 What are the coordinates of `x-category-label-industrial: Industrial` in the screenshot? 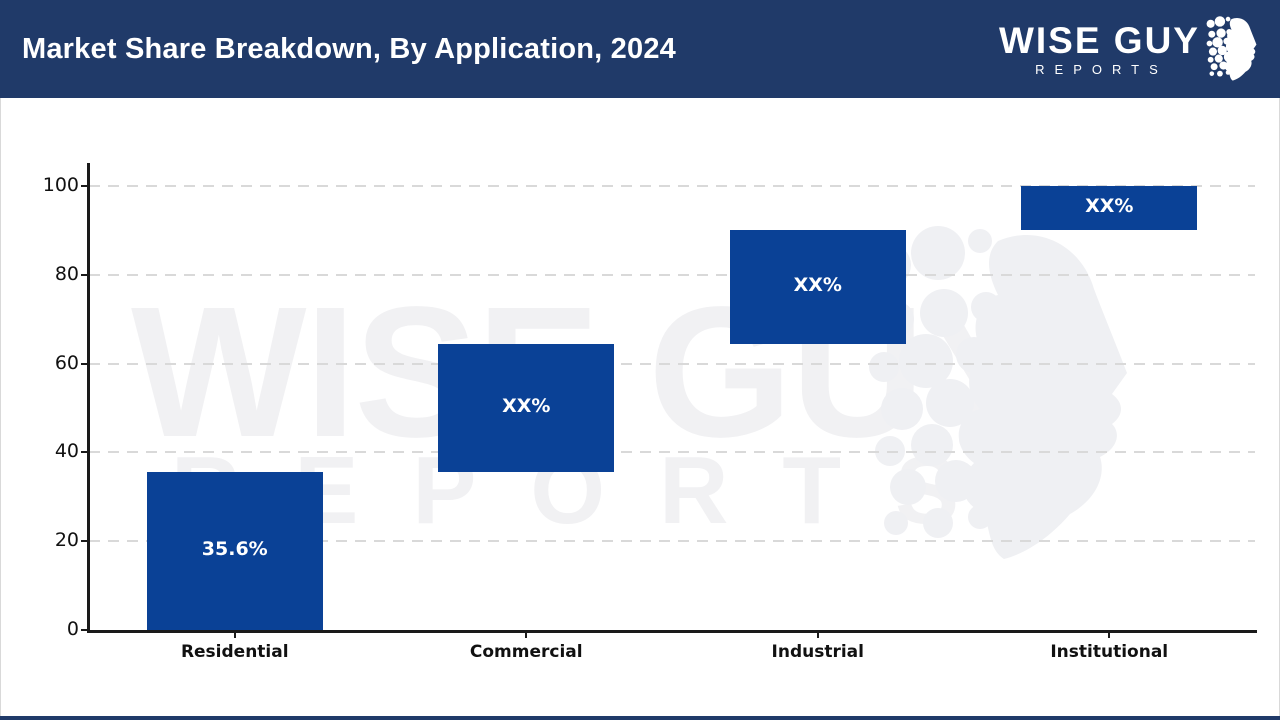 It's located at (817, 652).